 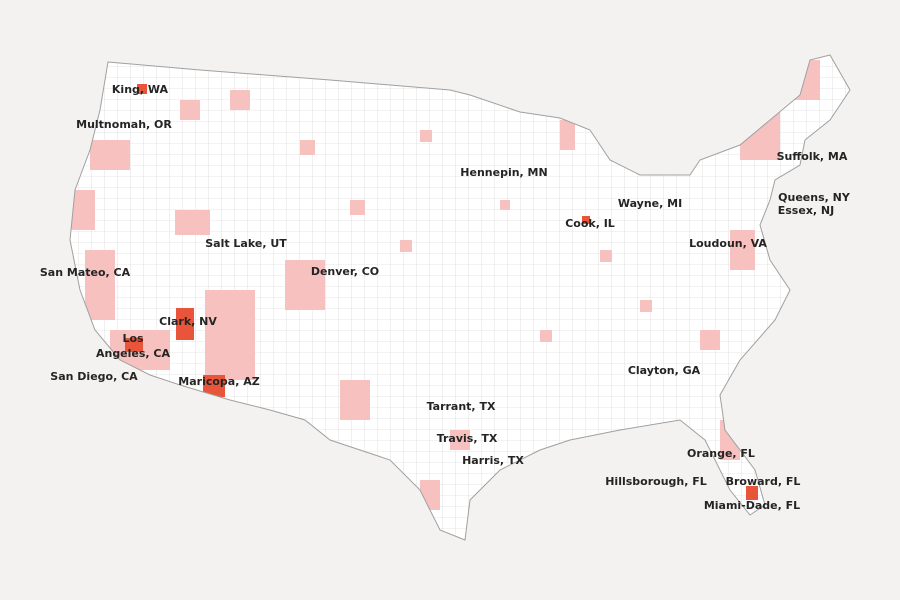 I want to click on county-label: Los Angeles, CA, so click(x=133, y=346).